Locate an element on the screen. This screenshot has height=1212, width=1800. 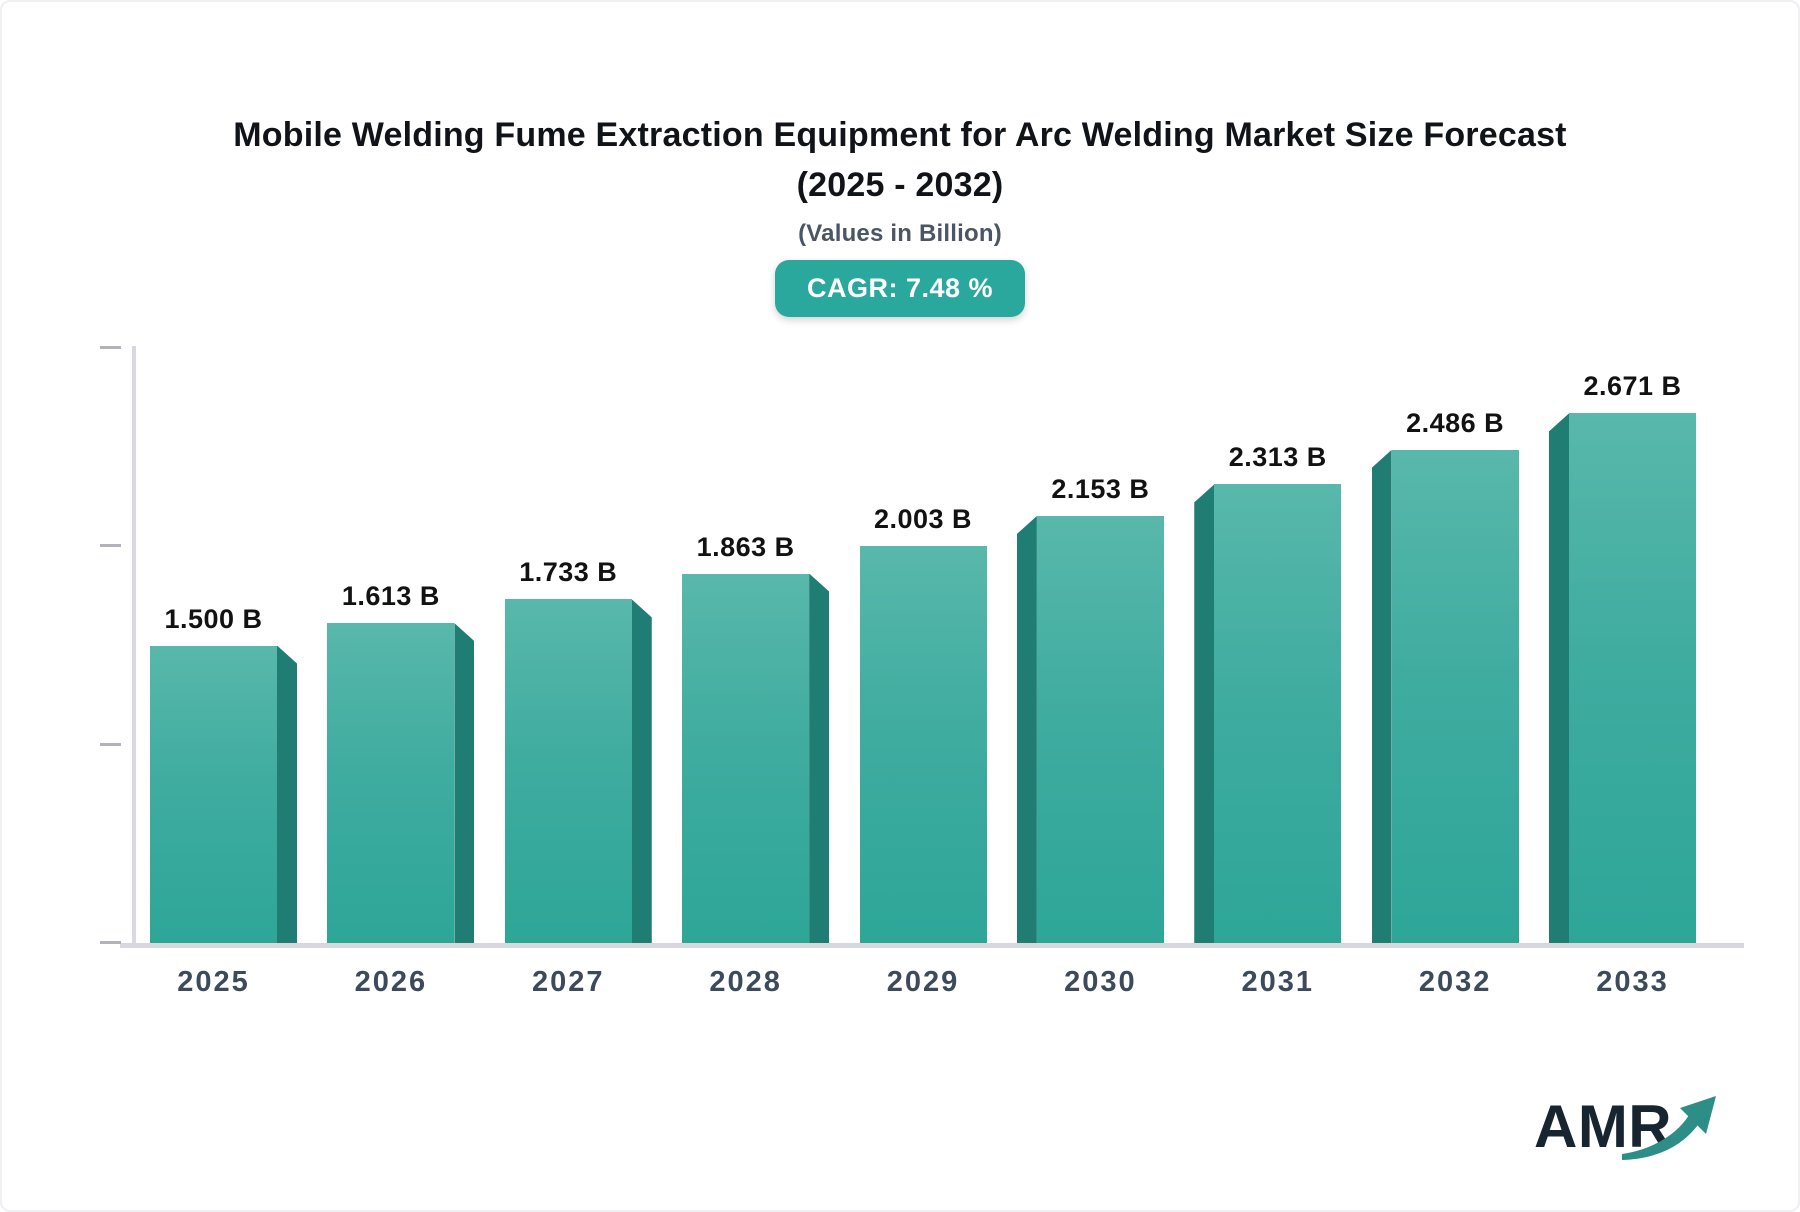
bar-value-label-2031: 2.313 B is located at coordinates (1277, 457).